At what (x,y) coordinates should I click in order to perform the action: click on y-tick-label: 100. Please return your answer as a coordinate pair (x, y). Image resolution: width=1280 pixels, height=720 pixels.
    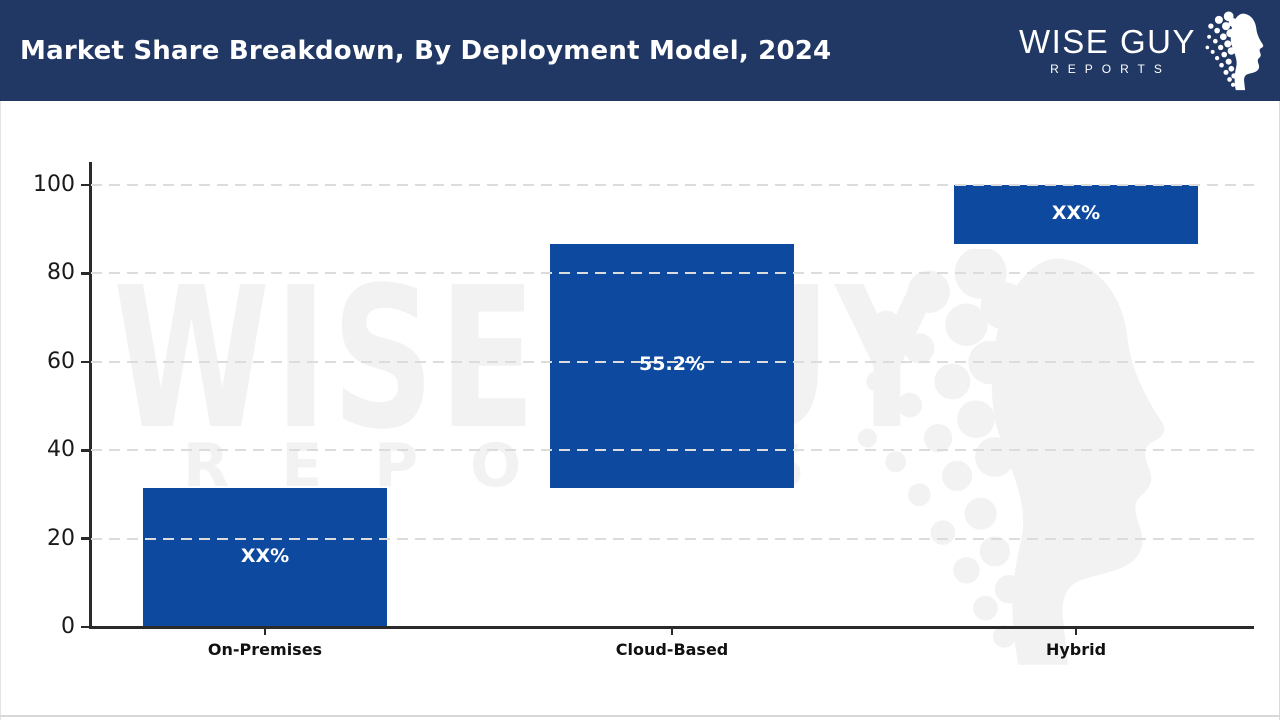
    Looking at the image, I should click on (54, 184).